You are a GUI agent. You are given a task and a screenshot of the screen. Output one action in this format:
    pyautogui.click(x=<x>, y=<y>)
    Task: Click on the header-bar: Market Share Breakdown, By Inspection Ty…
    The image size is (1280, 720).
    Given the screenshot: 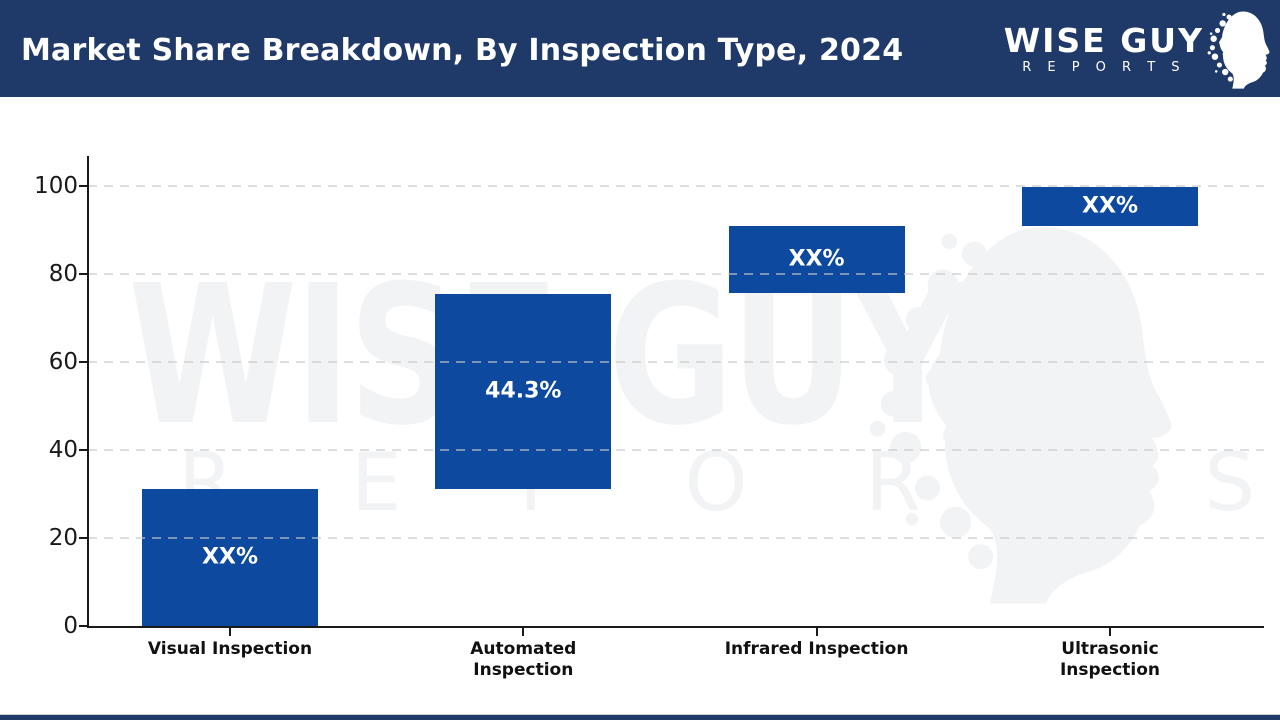 What is the action you would take?
    pyautogui.click(x=640, y=48)
    